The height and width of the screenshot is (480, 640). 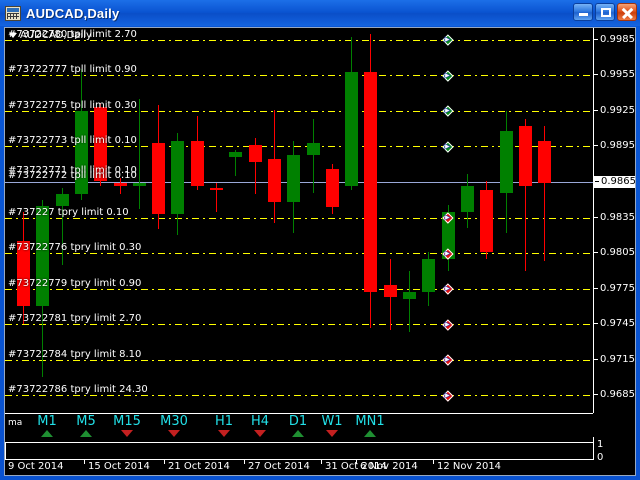 What do you see at coordinates (614, 111) in the screenshot?
I see `price-axis-tick: 0.9925` at bounding box center [614, 111].